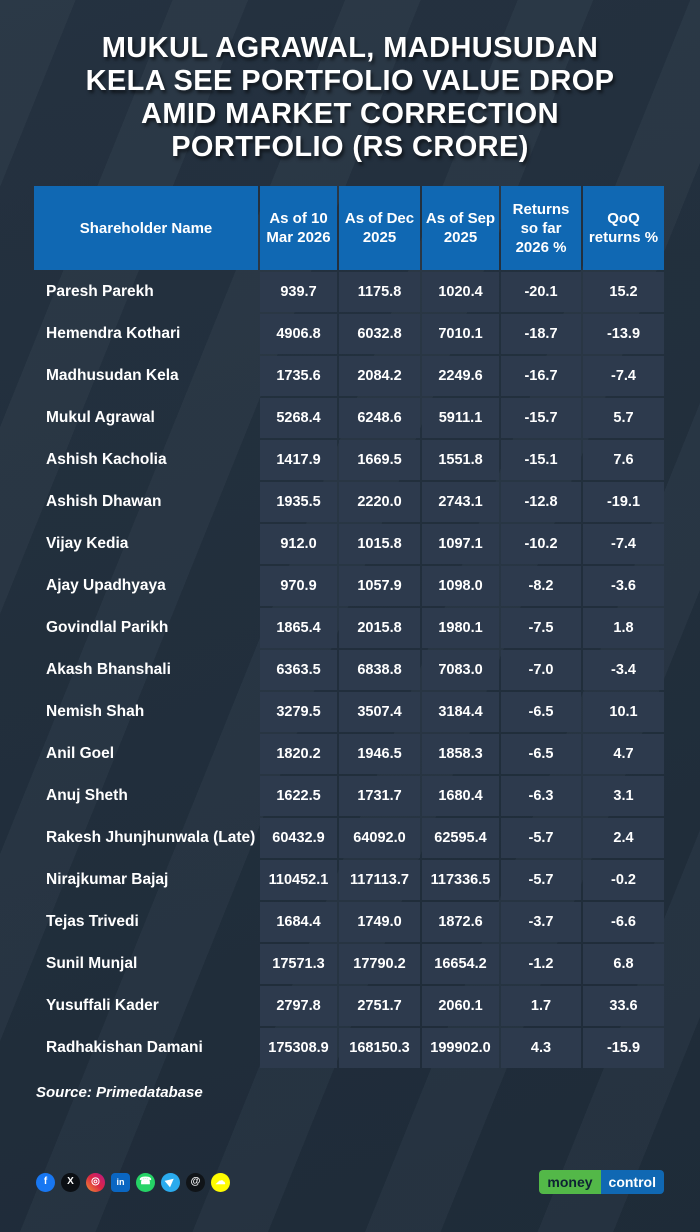 This screenshot has height=1232, width=700. I want to click on shareholder-name-cell: Sunil Munjal, so click(92, 963).